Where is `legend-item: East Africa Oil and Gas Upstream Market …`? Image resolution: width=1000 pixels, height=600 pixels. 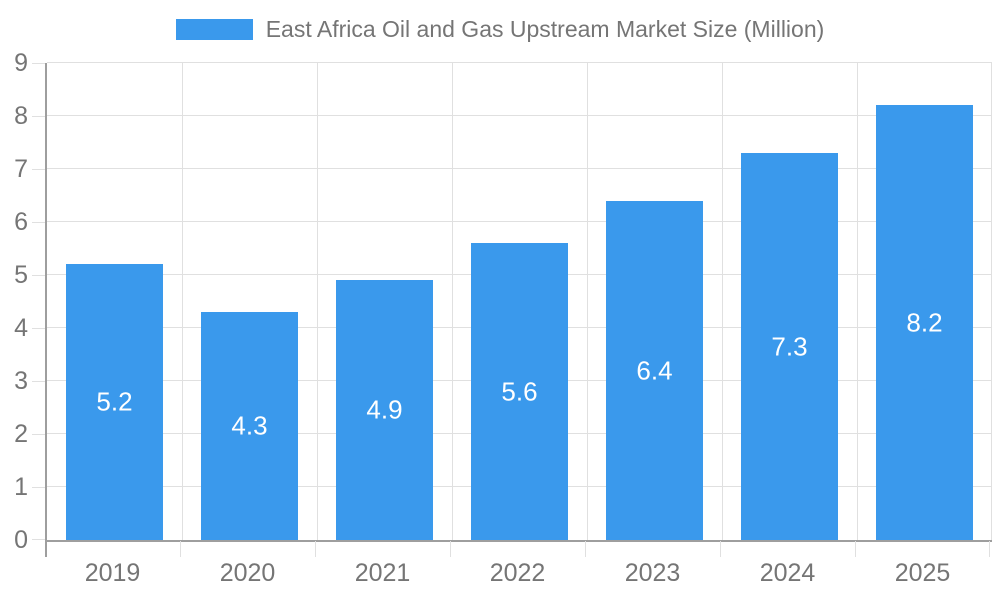 legend-item: East Africa Oil and Gas Upstream Market … is located at coordinates (500, 29).